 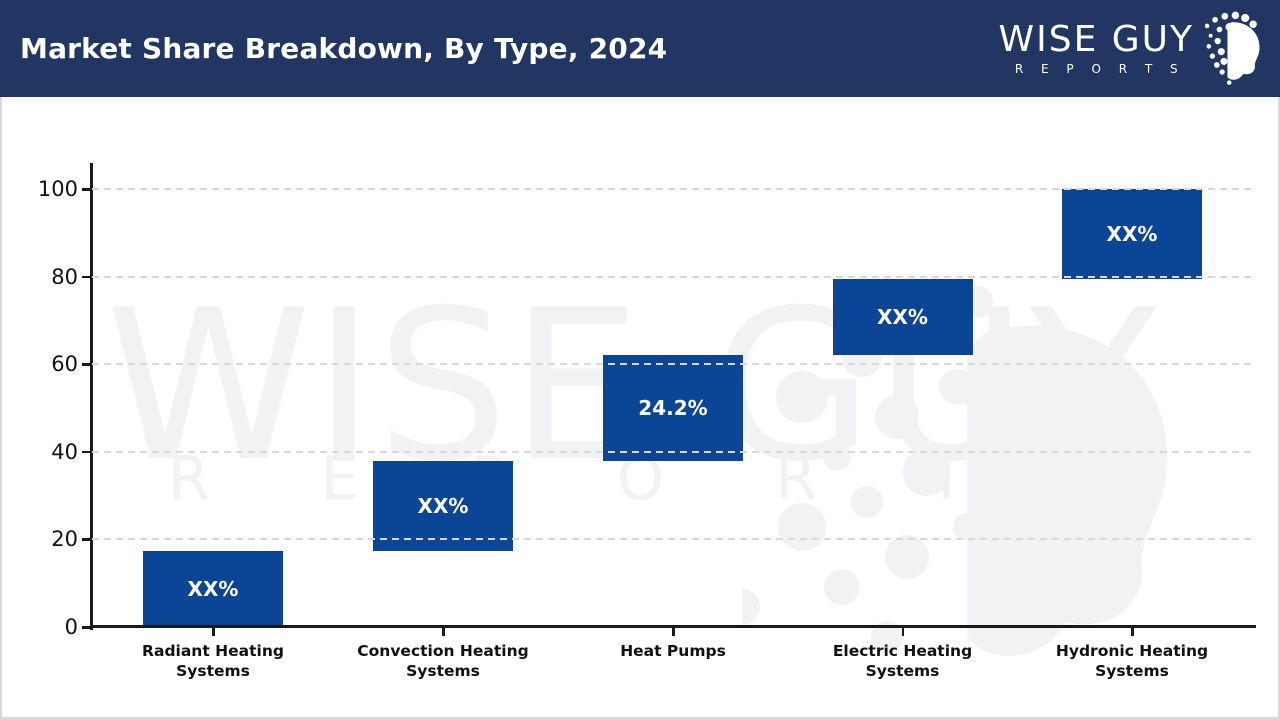 What do you see at coordinates (902, 661) in the screenshot?
I see `x-category-label: Electric Heating Systems` at bounding box center [902, 661].